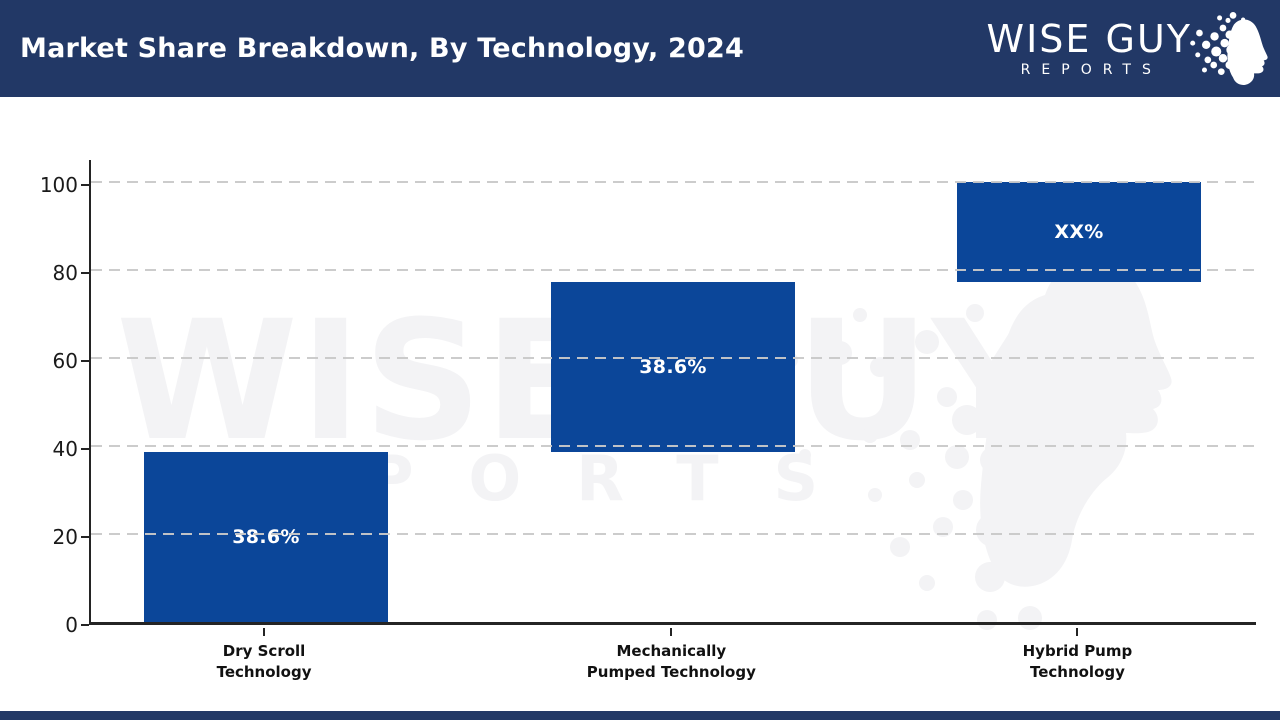 The image size is (1280, 720). What do you see at coordinates (671, 672) in the screenshot?
I see `x-category-line: Pumped Technology` at bounding box center [671, 672].